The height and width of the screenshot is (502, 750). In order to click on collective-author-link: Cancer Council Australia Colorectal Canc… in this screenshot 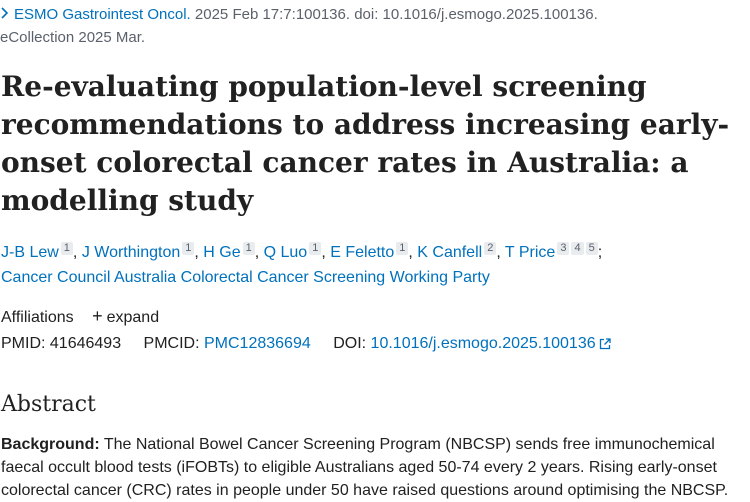, I will do `click(245, 277)`.